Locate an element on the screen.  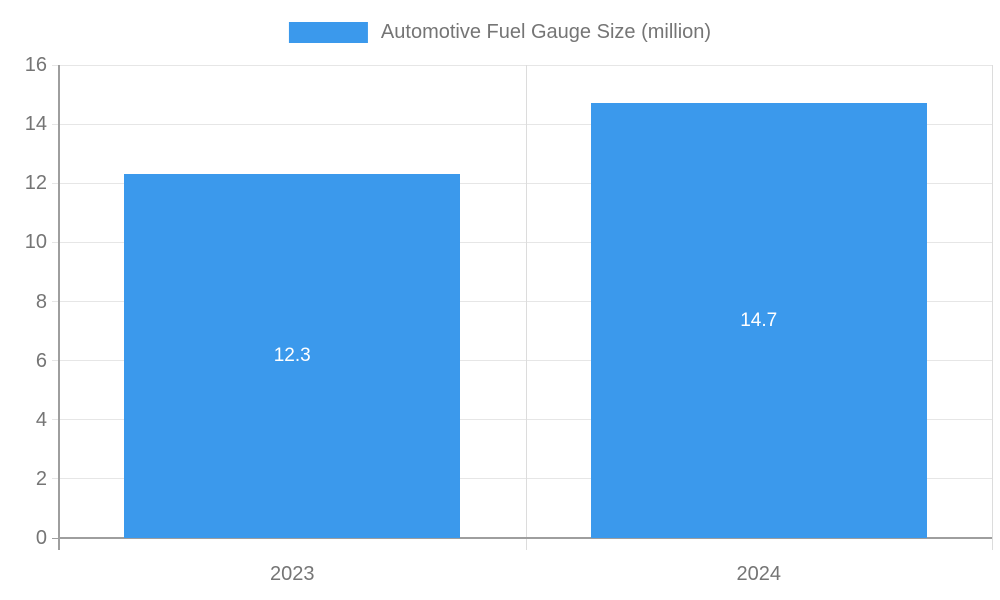
y-tick-label-4: 4 is located at coordinates (41, 419).